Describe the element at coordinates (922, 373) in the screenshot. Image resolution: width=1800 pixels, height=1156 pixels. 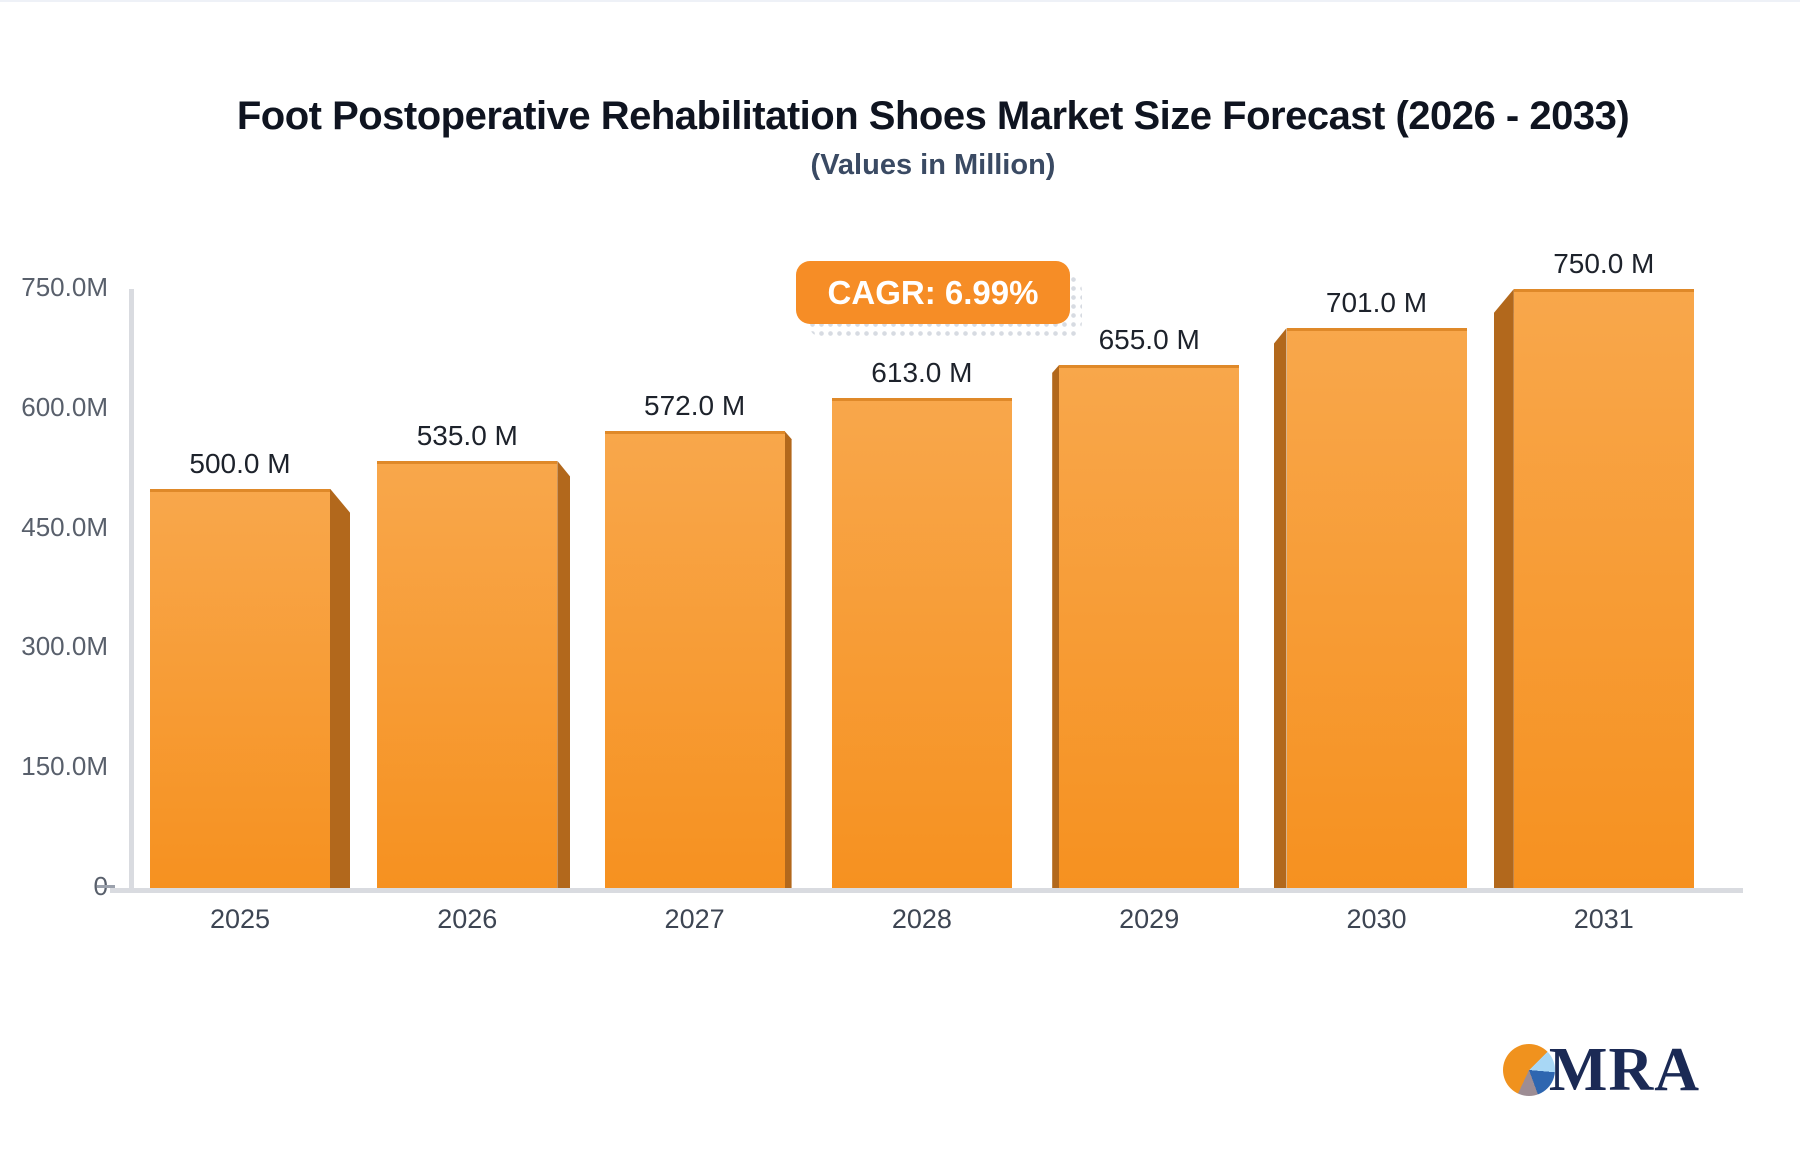
I see `bar-value-2028: 613.0 M` at that location.